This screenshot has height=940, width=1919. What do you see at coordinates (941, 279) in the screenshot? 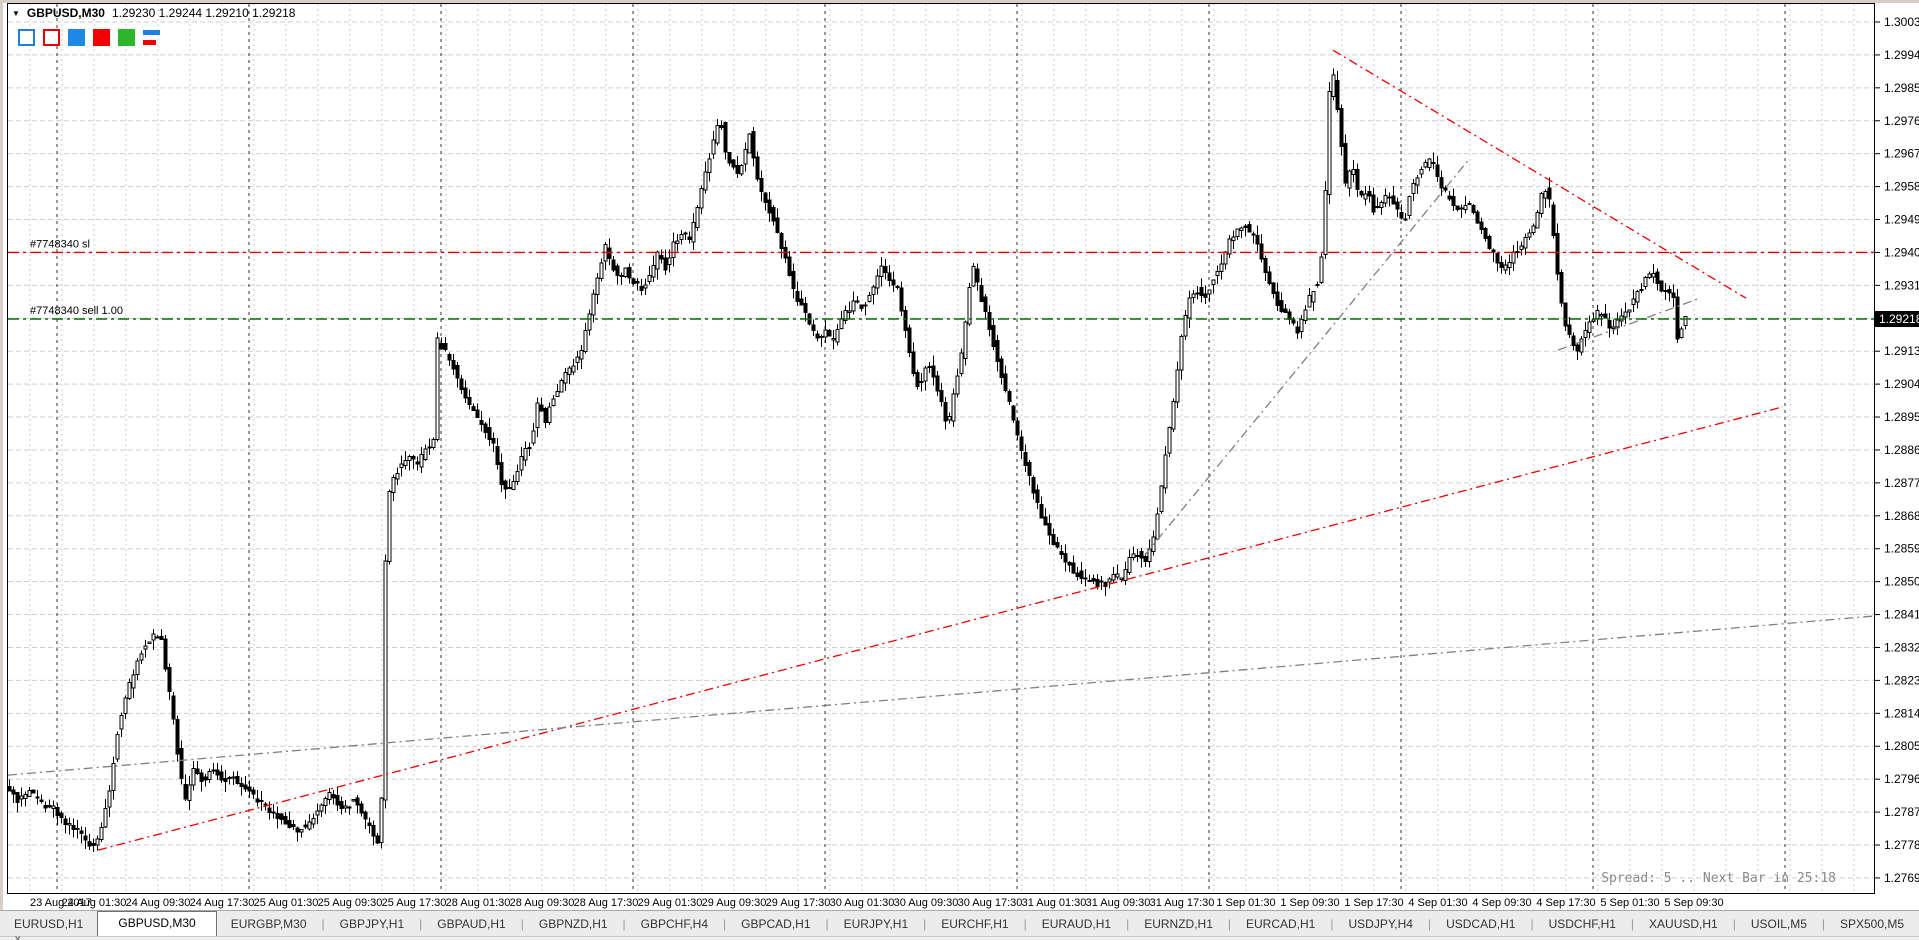
I see `order-lines: #7748340 sl #7748340 sell 1.00` at bounding box center [941, 279].